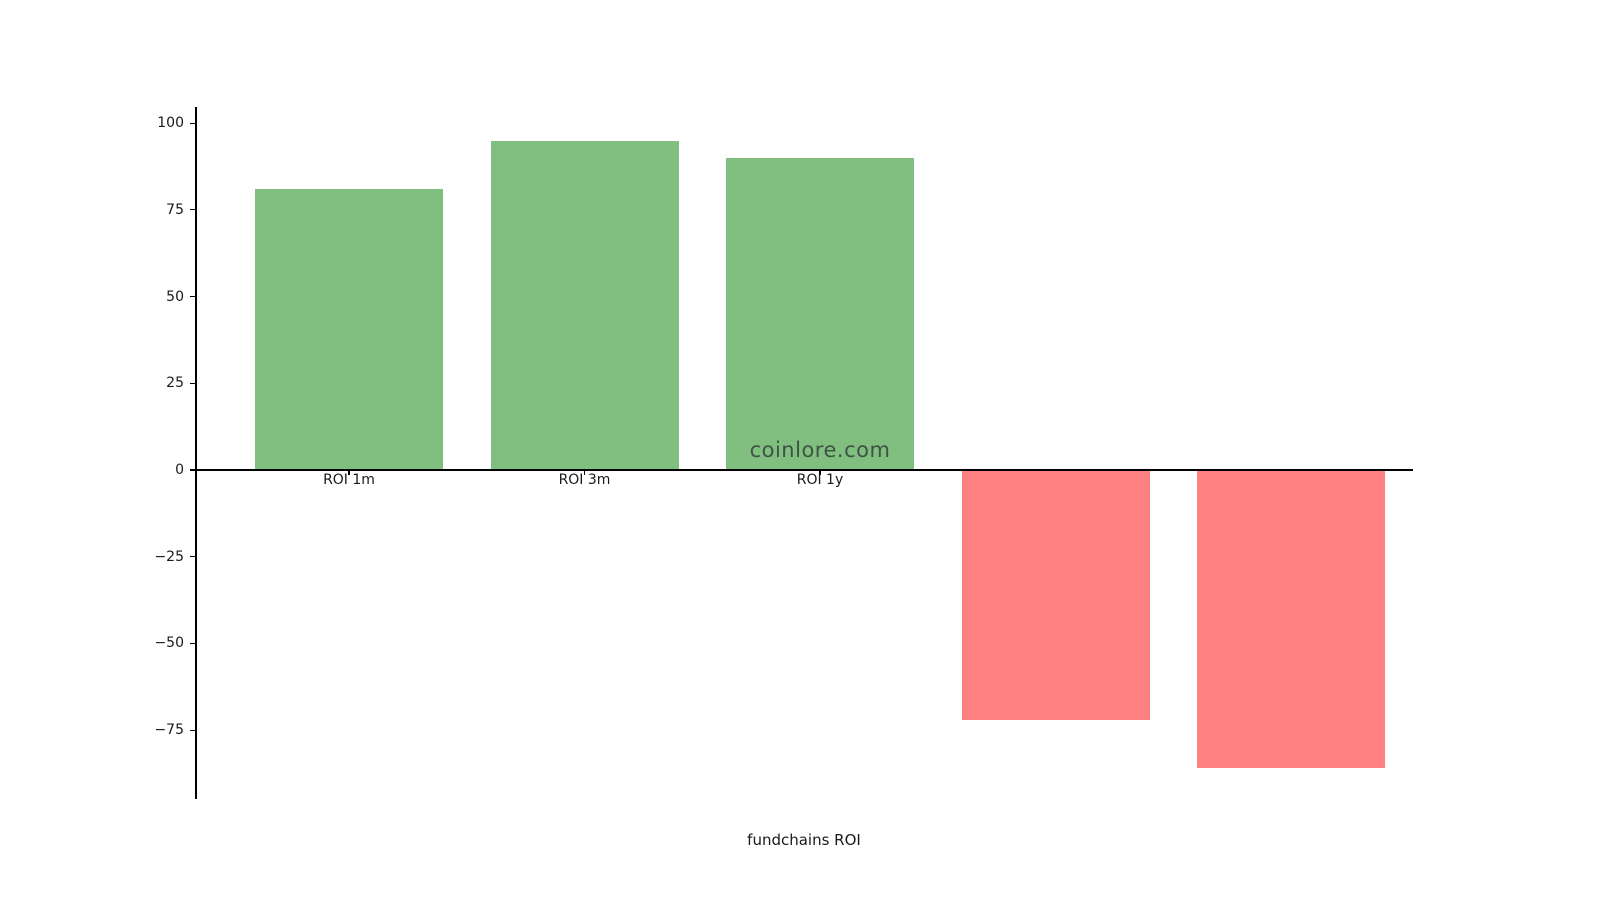 This screenshot has width=1600, height=900. Describe the element at coordinates (175, 209) in the screenshot. I see `y-tick-label: 75` at that location.